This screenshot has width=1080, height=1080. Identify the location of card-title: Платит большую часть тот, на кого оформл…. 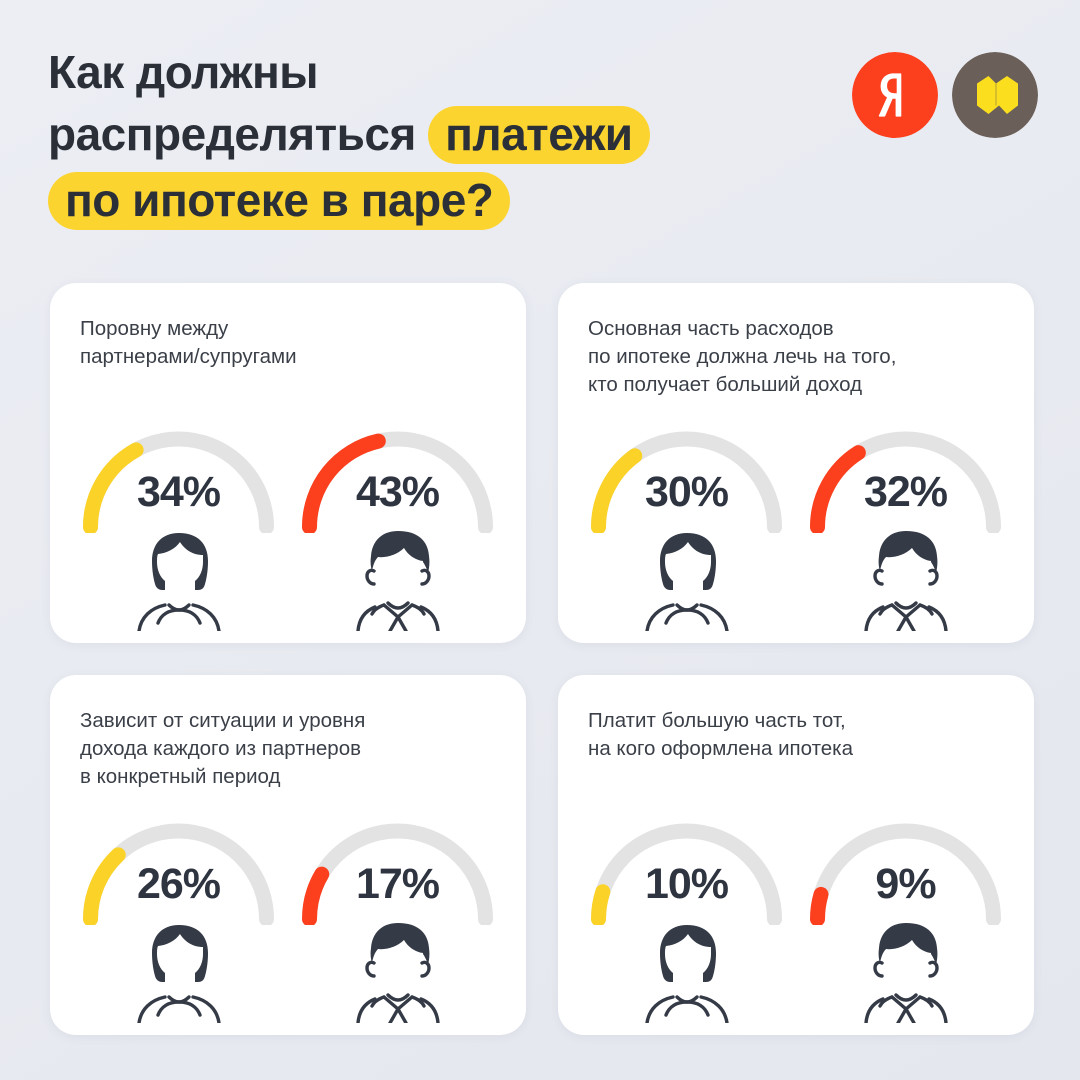
(720, 734).